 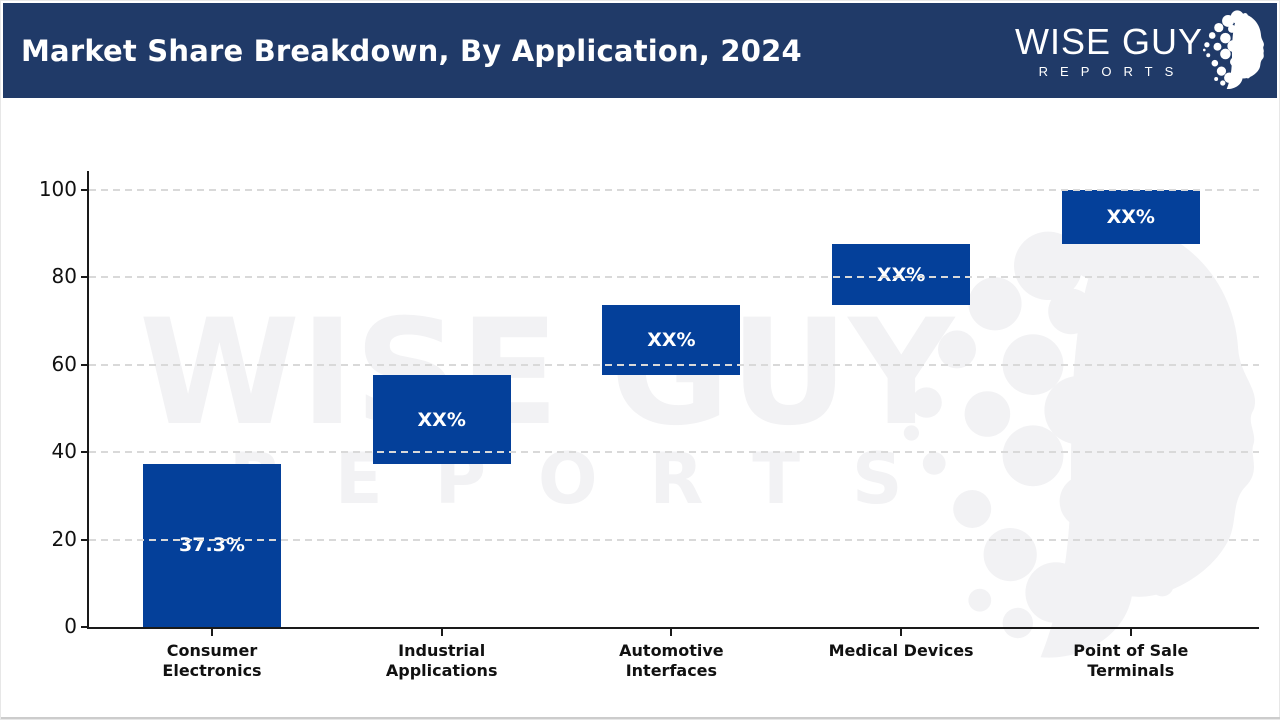 I want to click on bottom-border, so click(x=640, y=718).